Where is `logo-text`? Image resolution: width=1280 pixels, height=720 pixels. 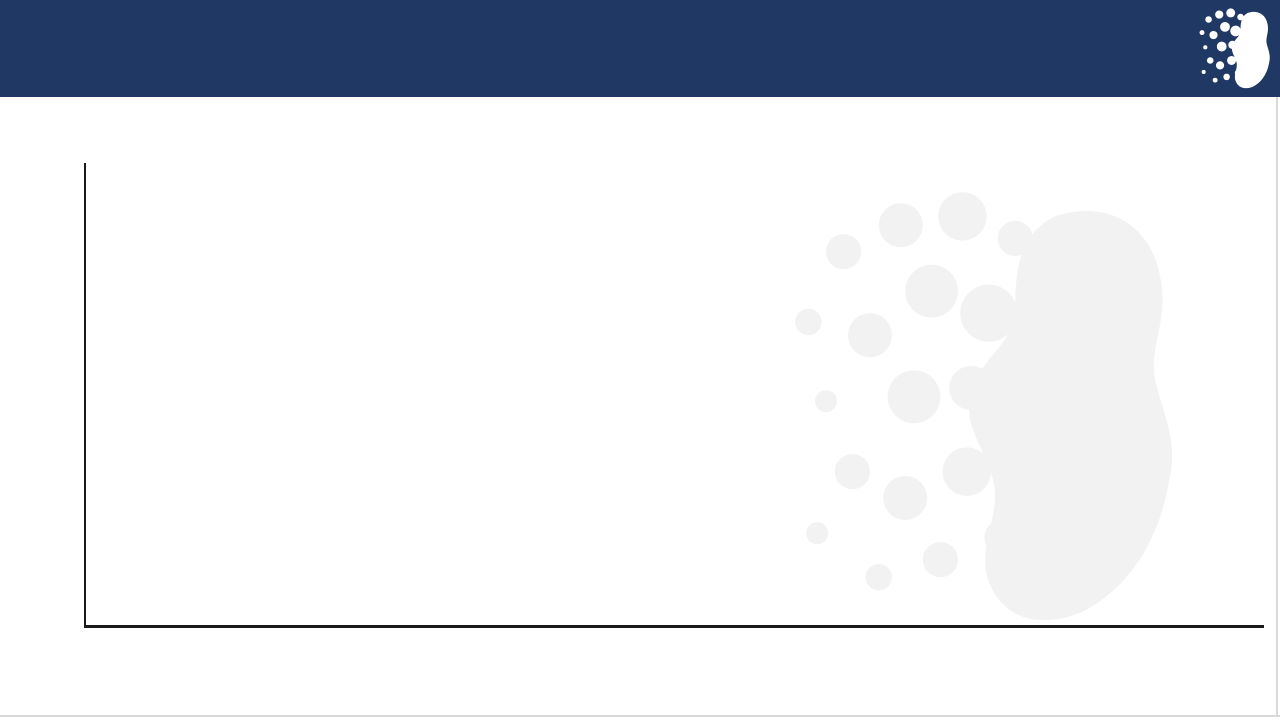 logo-text is located at coordinates (1114, 23).